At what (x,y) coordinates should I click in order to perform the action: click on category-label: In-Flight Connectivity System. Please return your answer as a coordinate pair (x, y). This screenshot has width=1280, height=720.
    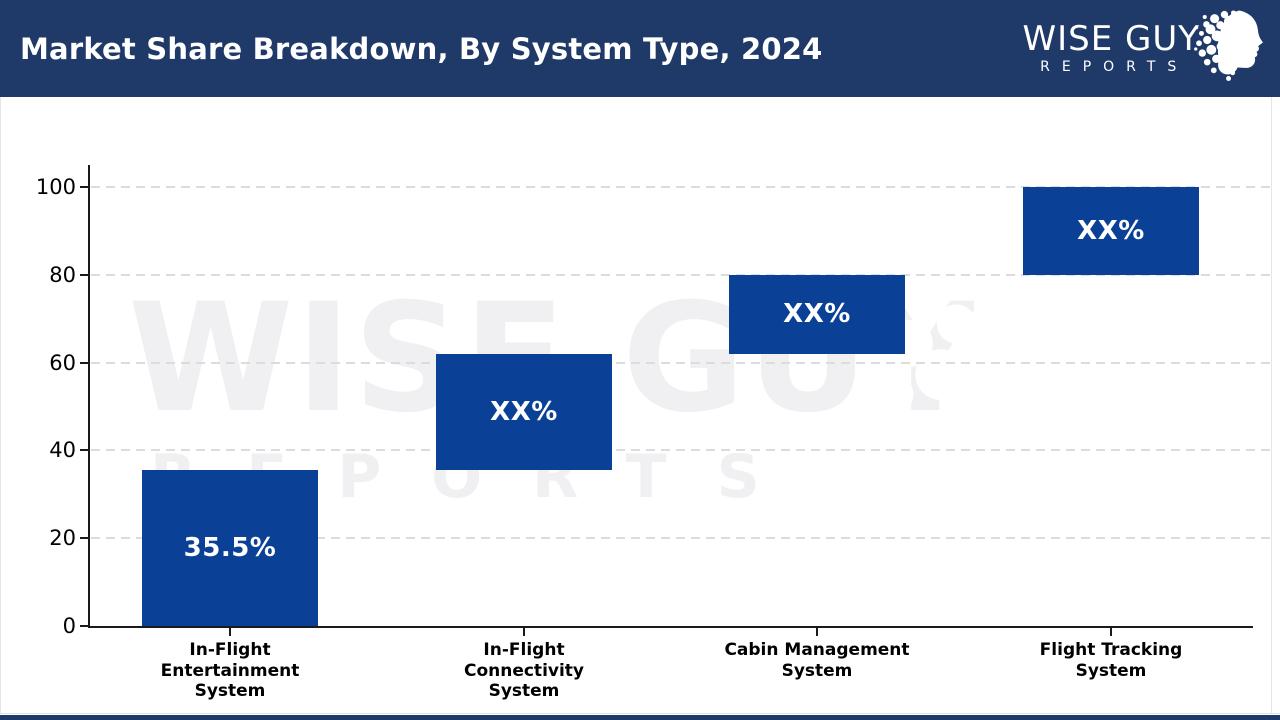
    Looking at the image, I should click on (524, 671).